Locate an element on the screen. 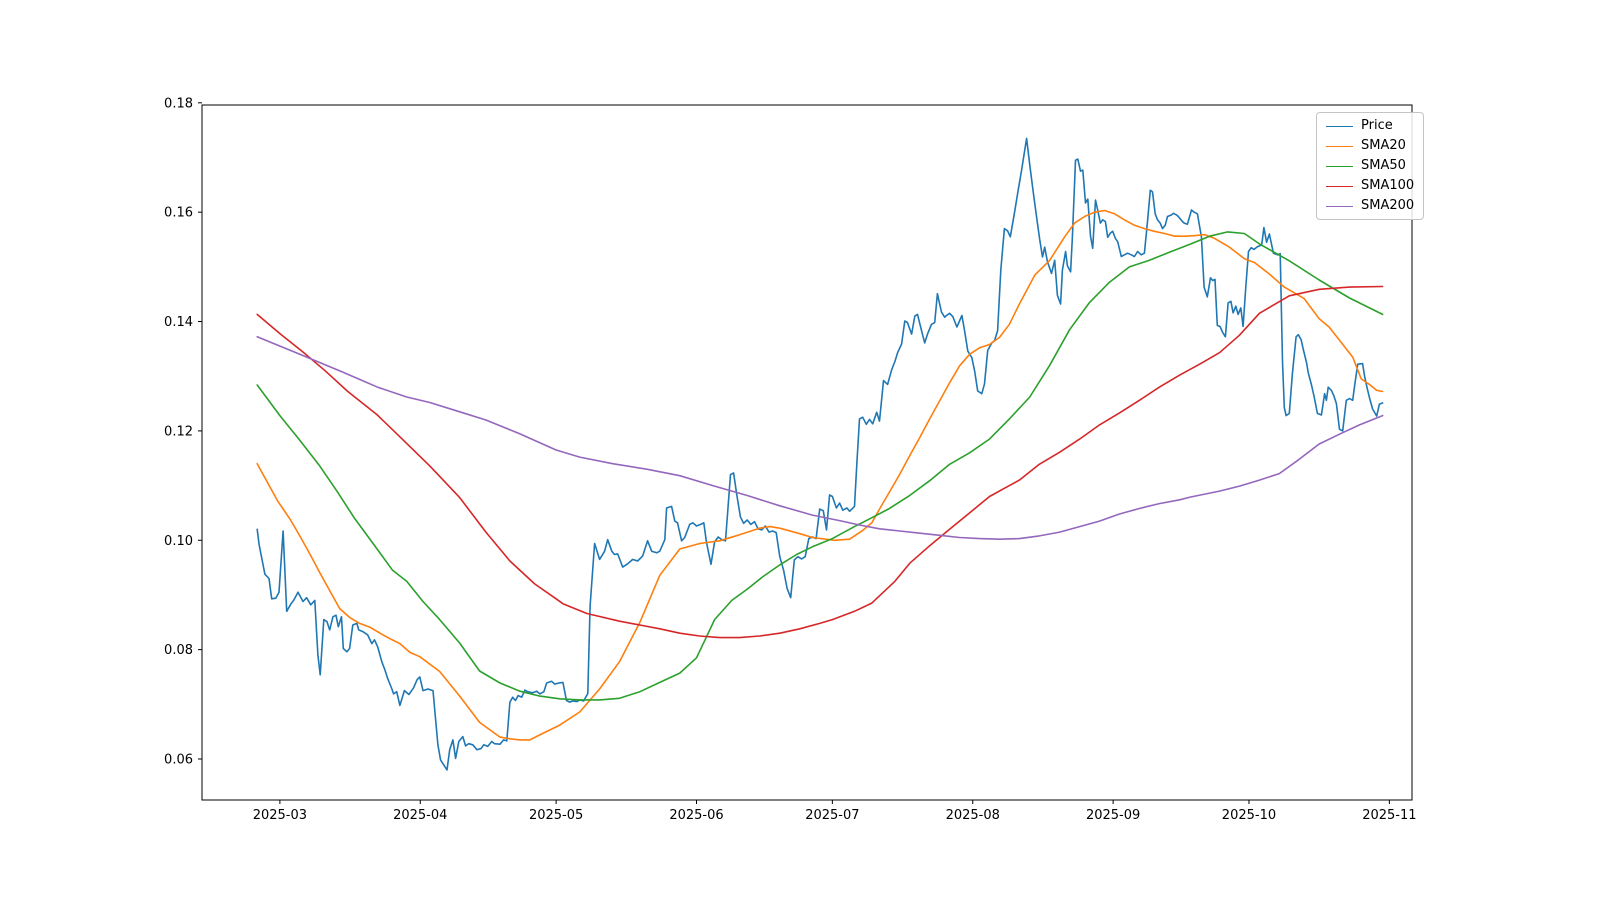 The image size is (1600, 900). x-tick-label: 2025-04 is located at coordinates (420, 815).